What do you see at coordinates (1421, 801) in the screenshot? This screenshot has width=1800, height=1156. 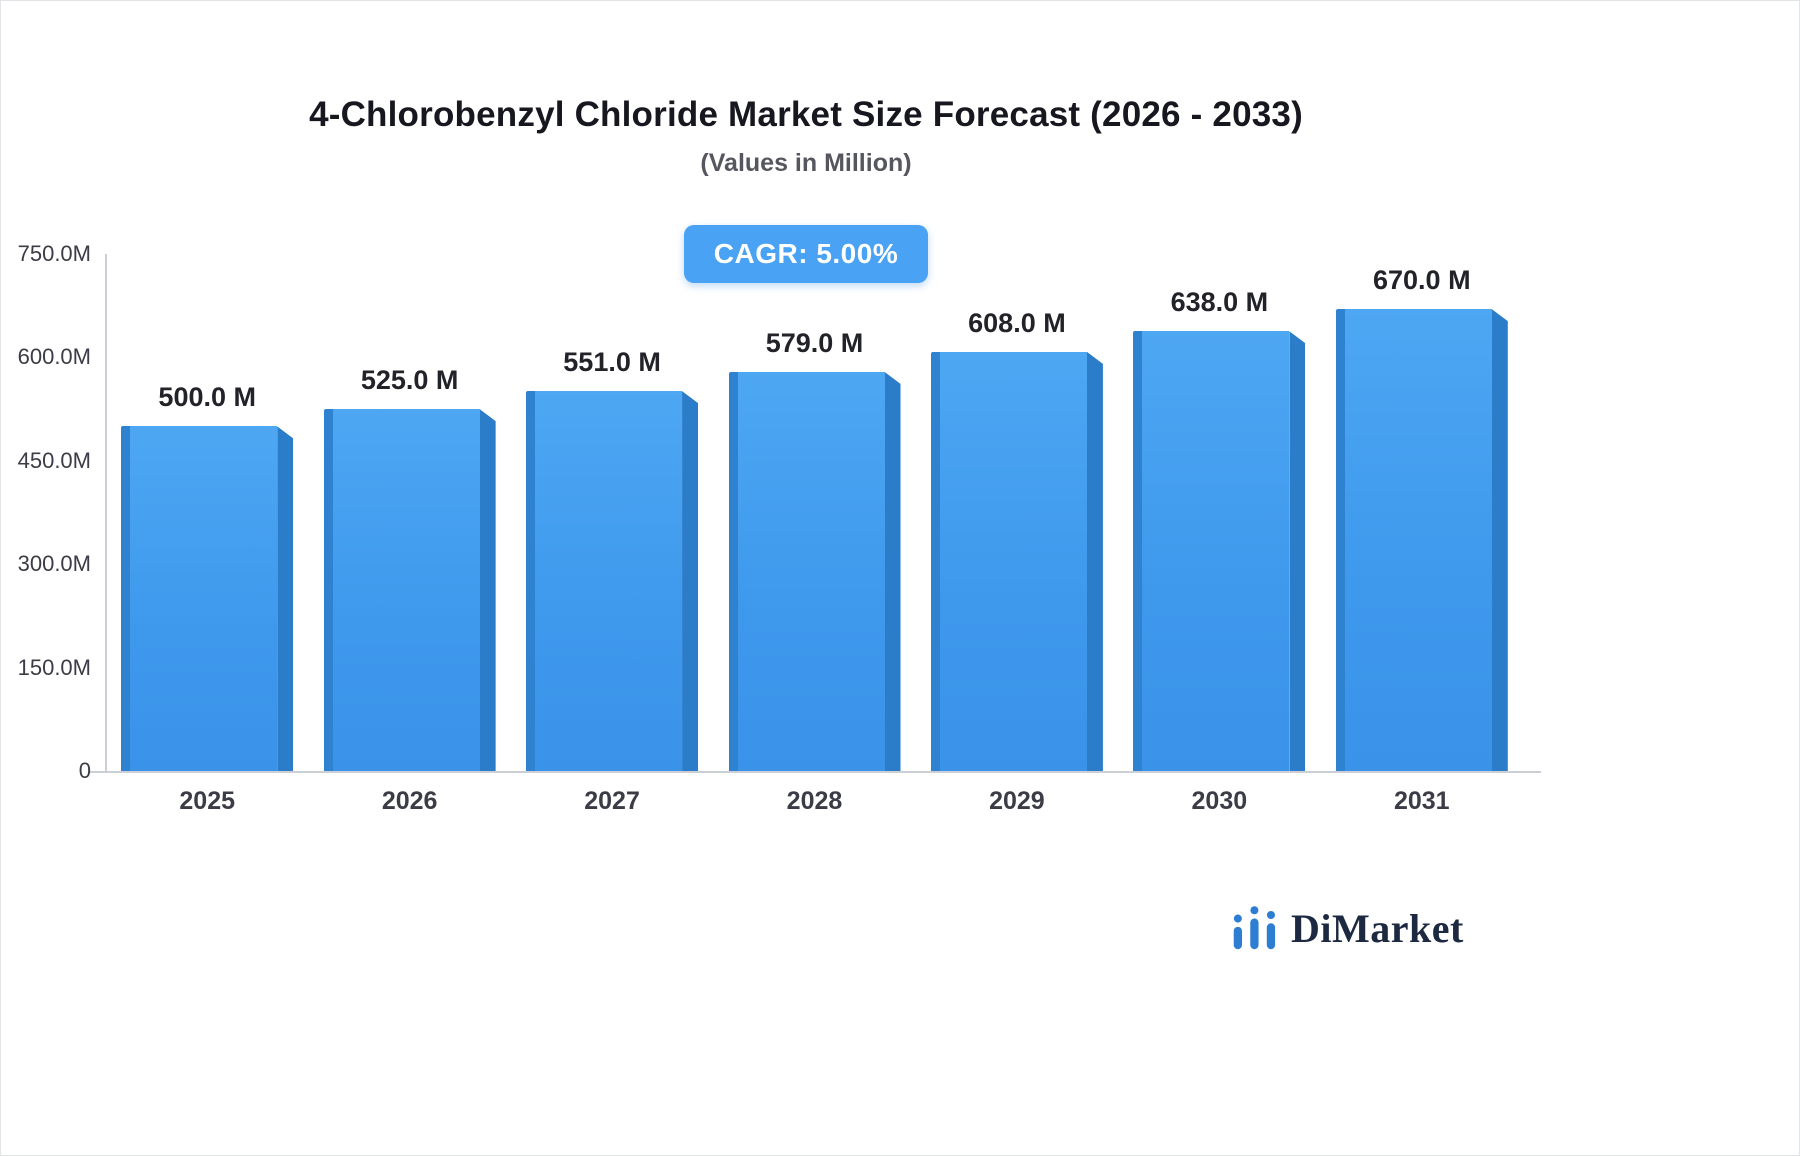 I see `x-tick-label: 2031` at bounding box center [1421, 801].